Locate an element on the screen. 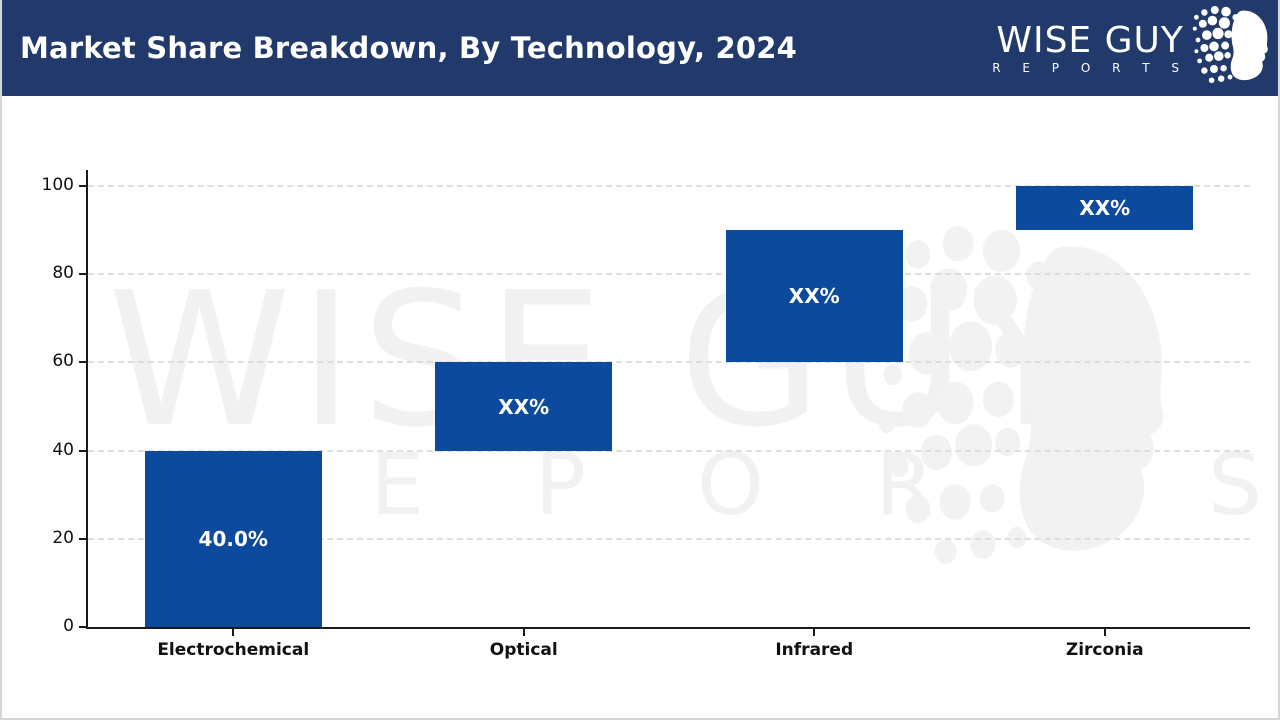 The width and height of the screenshot is (1280, 720). watermark-face-icon is located at coordinates (1018, 395).